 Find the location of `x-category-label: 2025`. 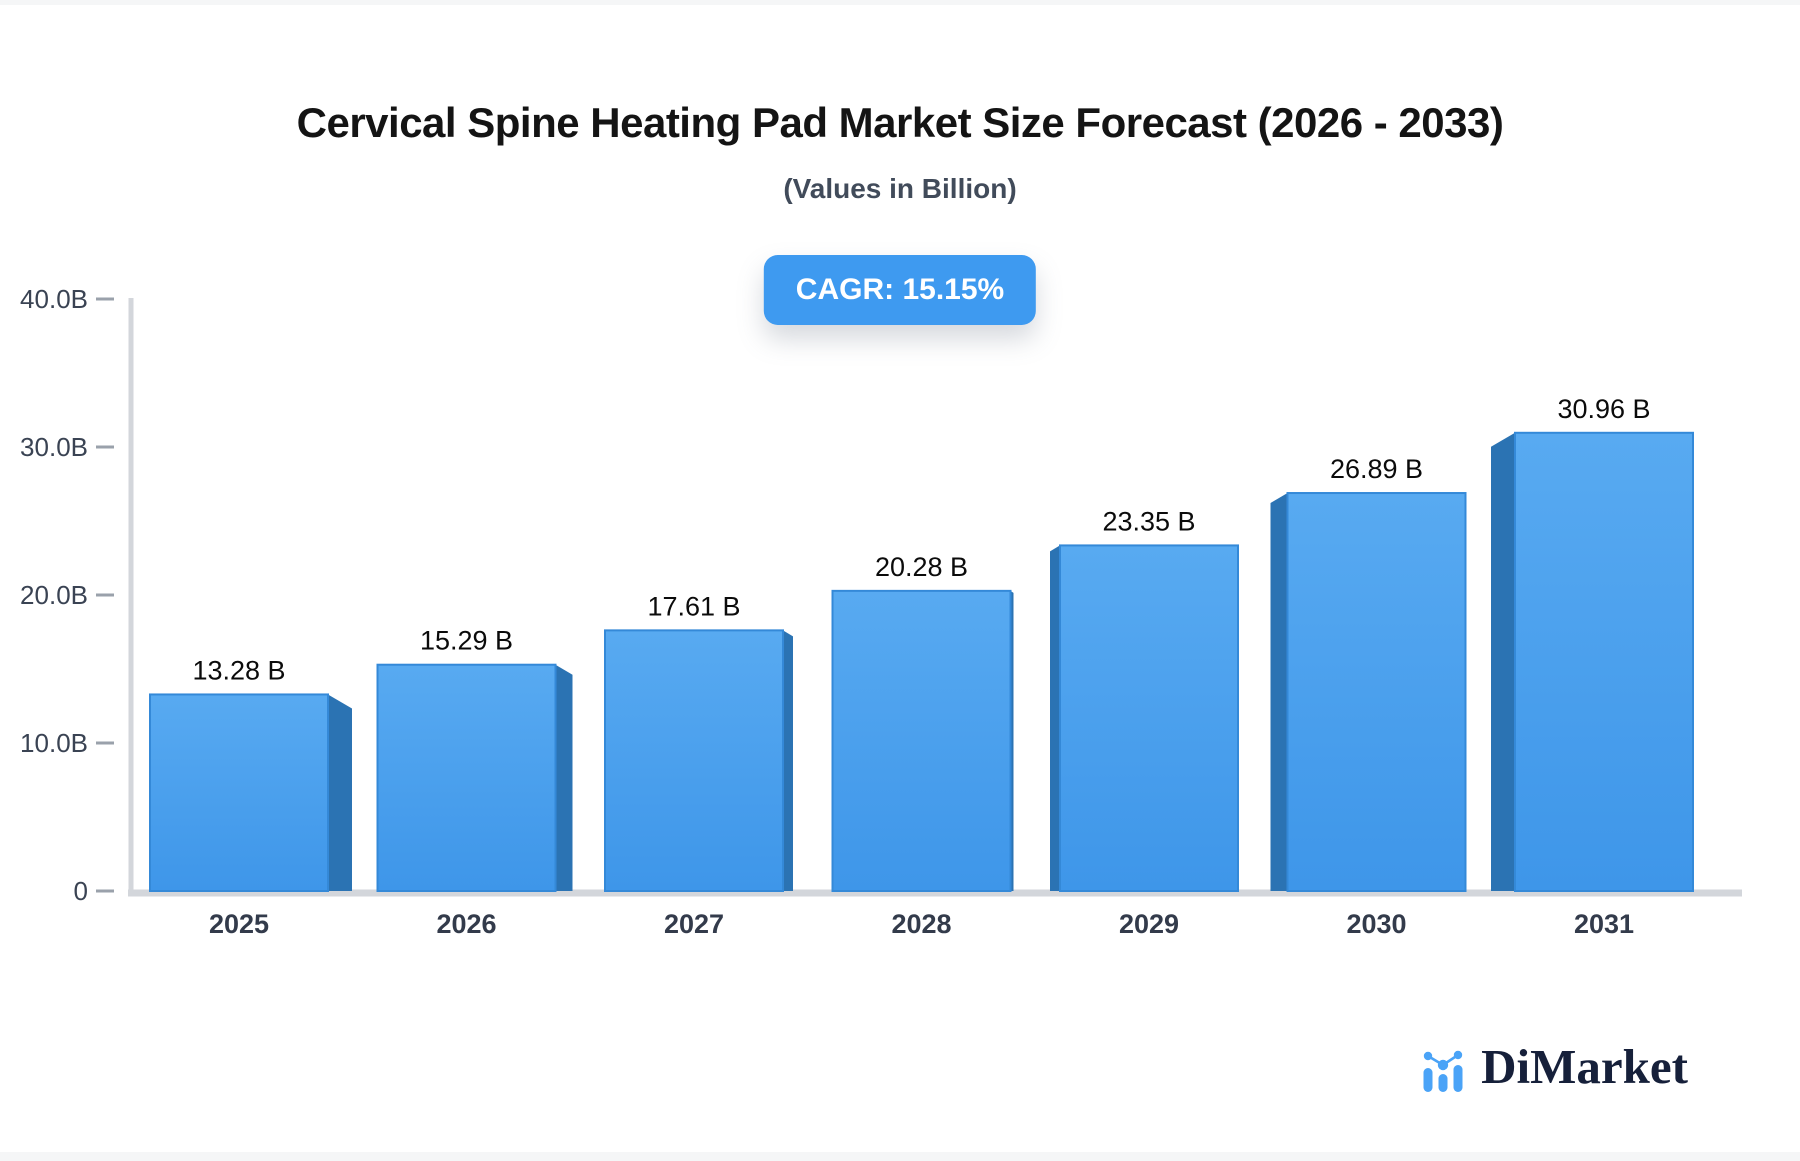

x-category-label: 2025 is located at coordinates (239, 924).